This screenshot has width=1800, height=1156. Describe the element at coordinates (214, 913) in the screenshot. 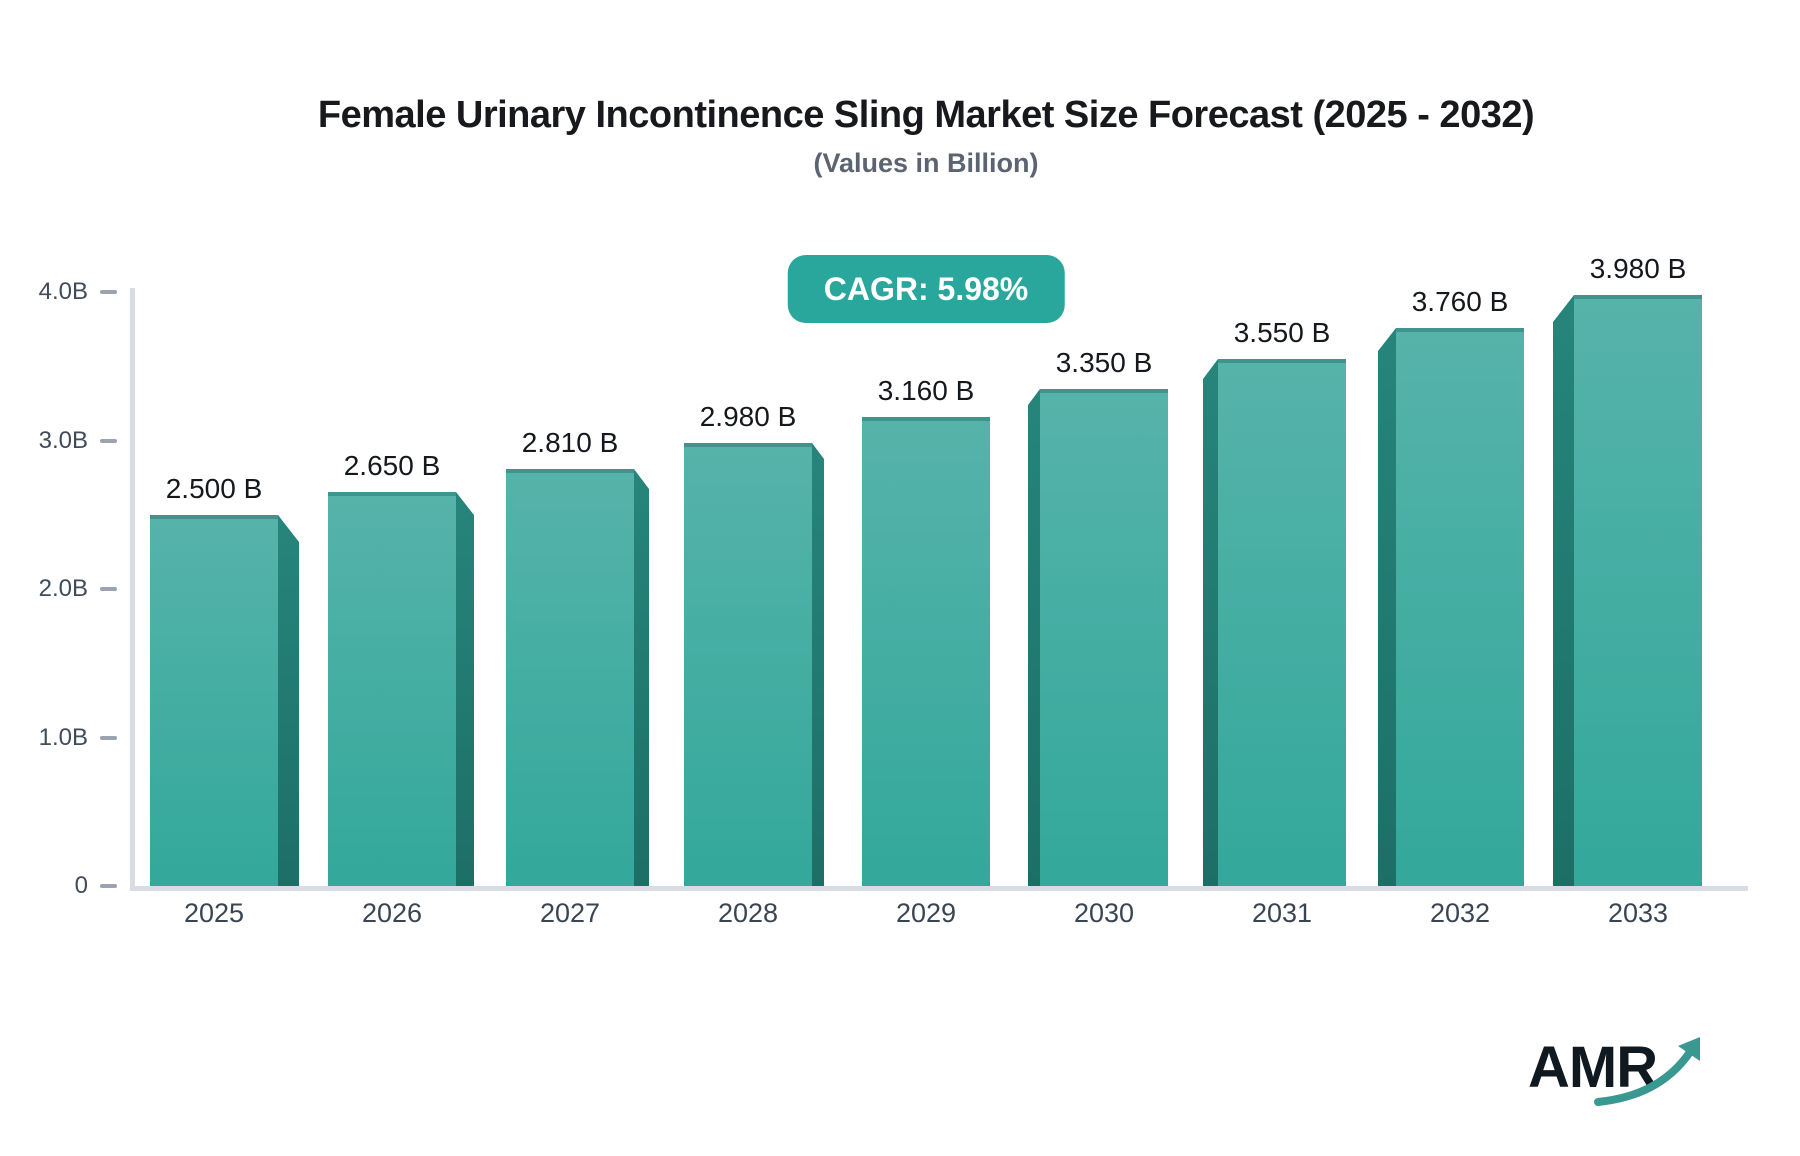

I see `x-axis-category-label: 2025` at that location.